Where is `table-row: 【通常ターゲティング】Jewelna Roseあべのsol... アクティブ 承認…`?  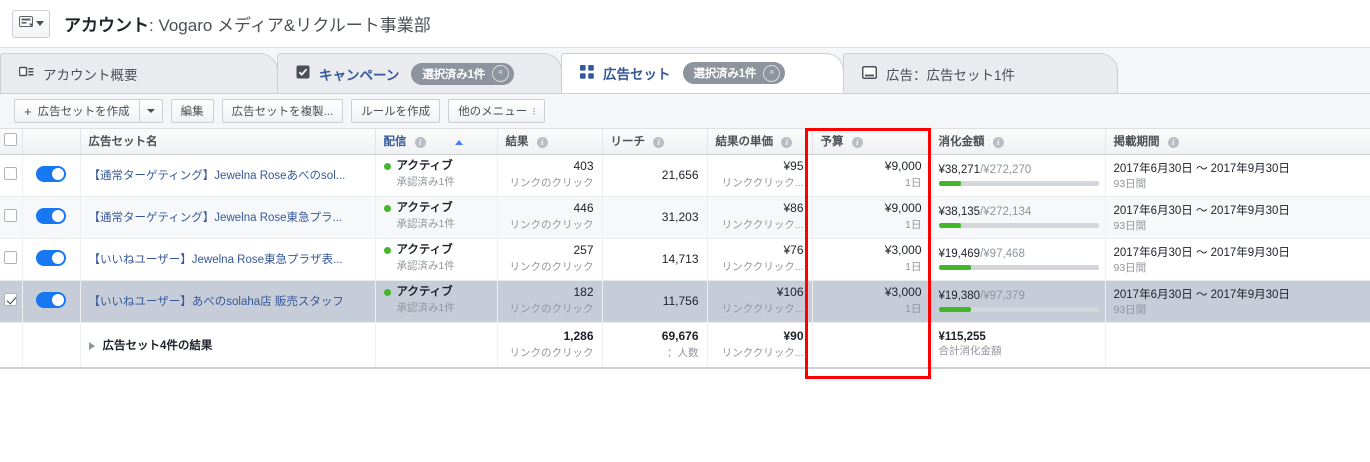 table-row: 【通常ターゲティング】Jewelna Roseあべのsol... アクティブ 承認… is located at coordinates (685, 175).